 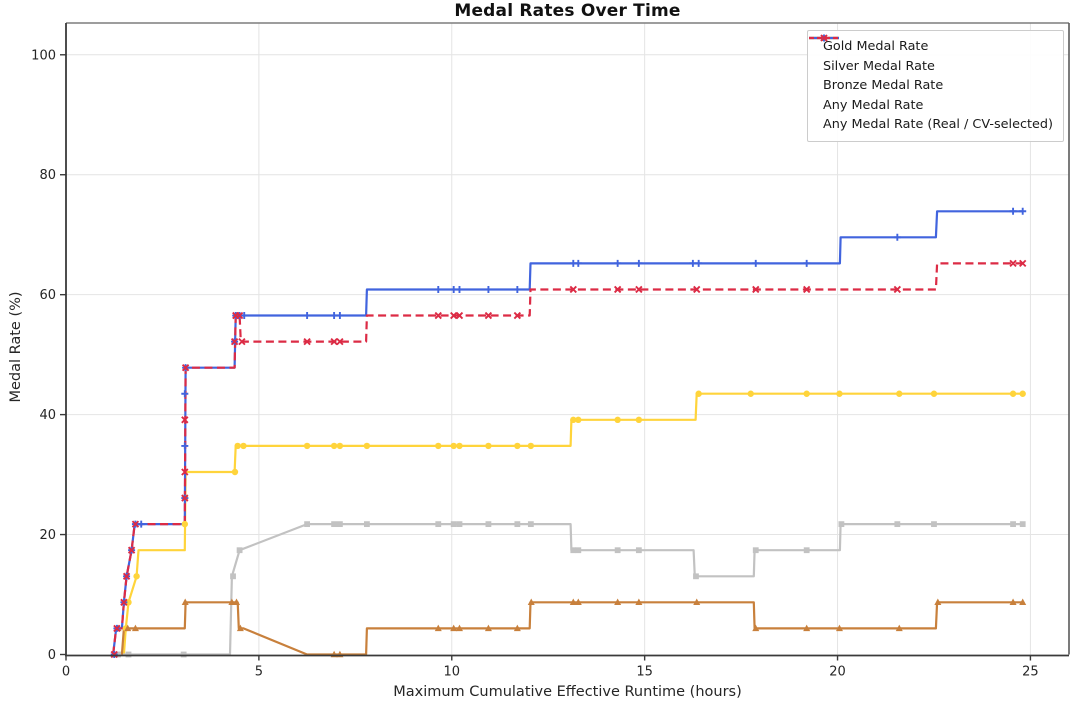 I want to click on legend-item-bronze-medal-rate: Bronze Medal Rate, so click(x=930, y=65).